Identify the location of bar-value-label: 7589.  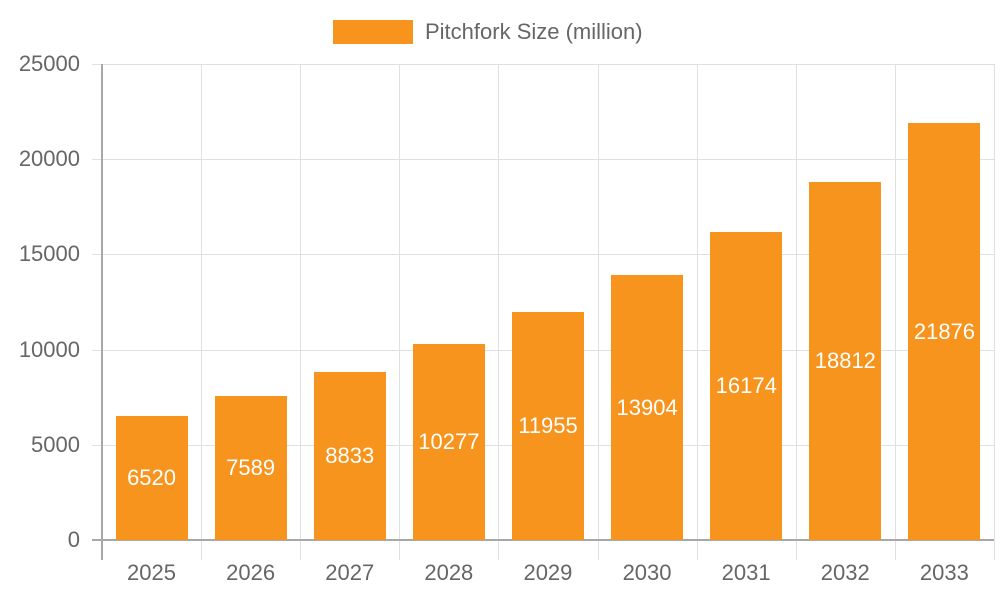
(251, 467).